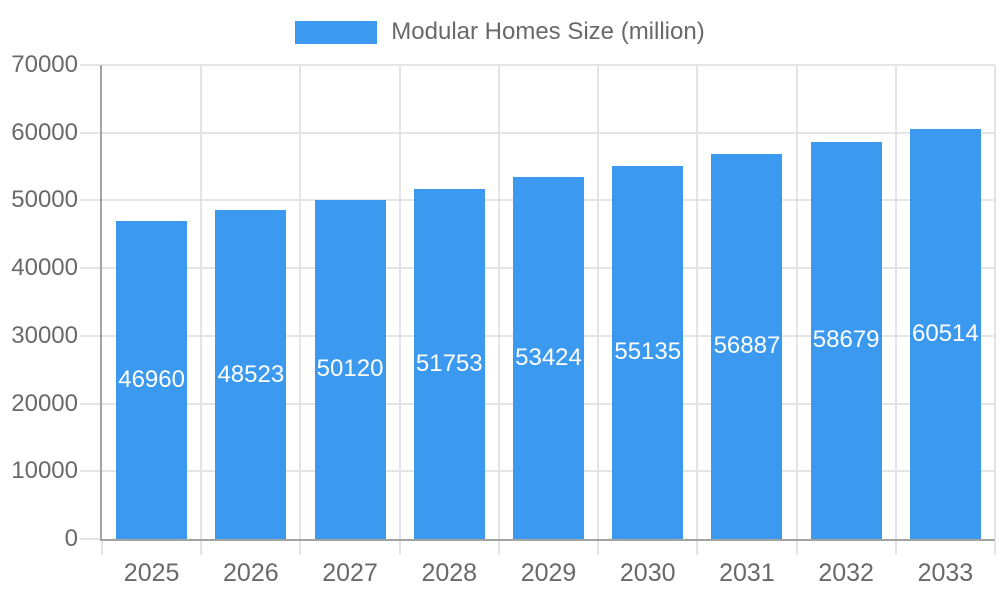 This screenshot has height=600, width=1000. What do you see at coordinates (945, 573) in the screenshot?
I see `x-tick-label: 2033` at bounding box center [945, 573].